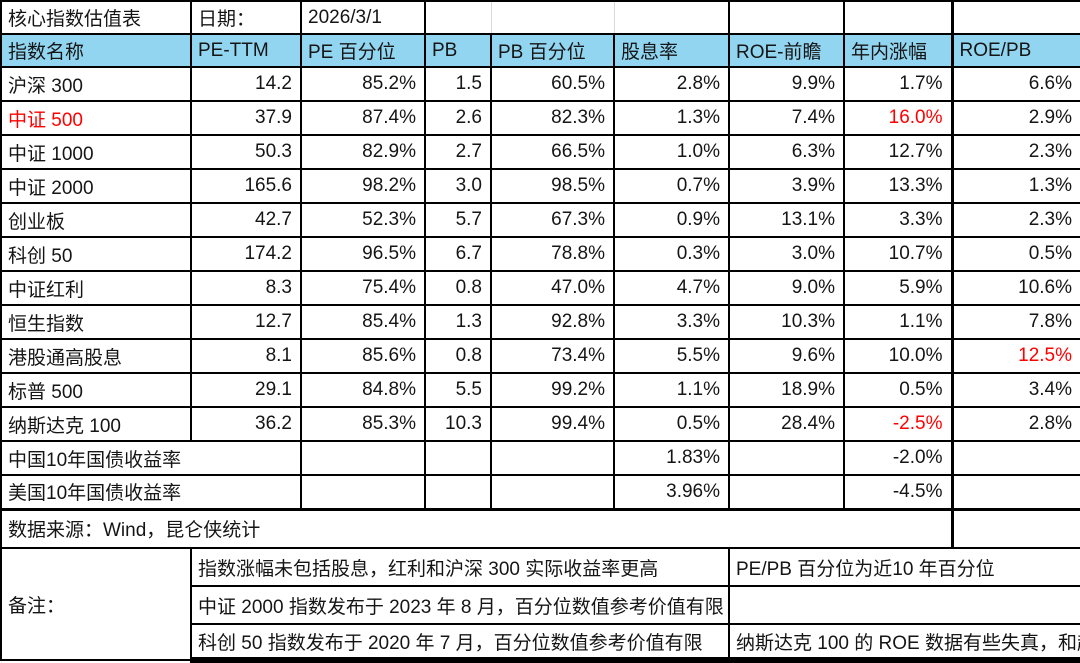 The width and height of the screenshot is (1080, 663). Describe the element at coordinates (671, 220) in the screenshot. I see `value-cell: 0.9%` at that location.